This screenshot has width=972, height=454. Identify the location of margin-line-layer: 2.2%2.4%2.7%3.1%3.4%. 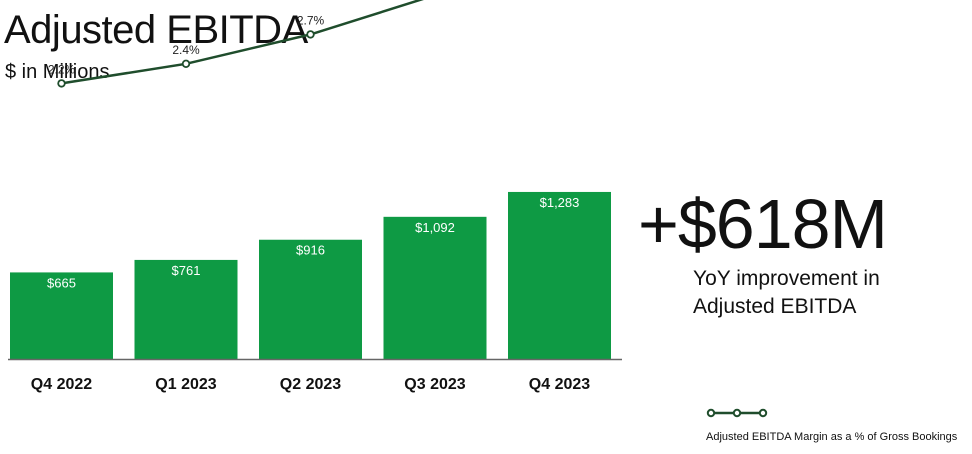
(236, 44).